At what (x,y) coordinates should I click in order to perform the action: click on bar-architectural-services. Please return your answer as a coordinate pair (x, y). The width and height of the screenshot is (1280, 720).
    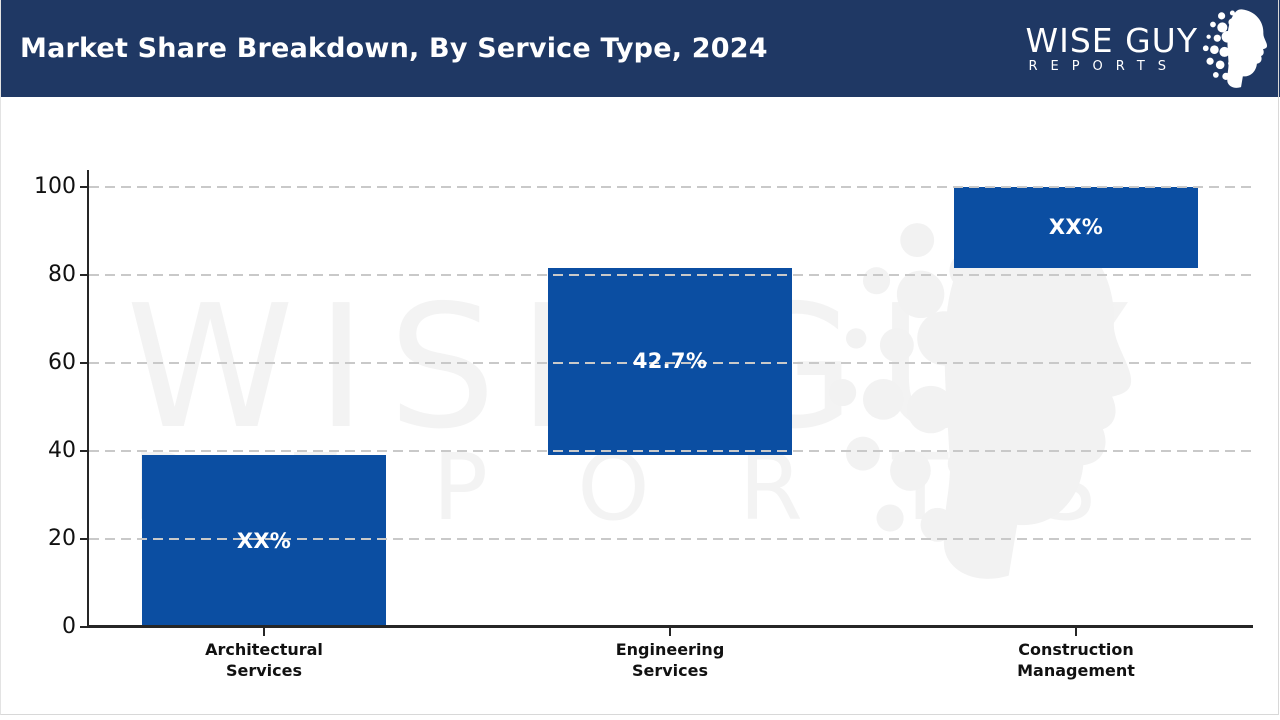
    Looking at the image, I should click on (264, 541).